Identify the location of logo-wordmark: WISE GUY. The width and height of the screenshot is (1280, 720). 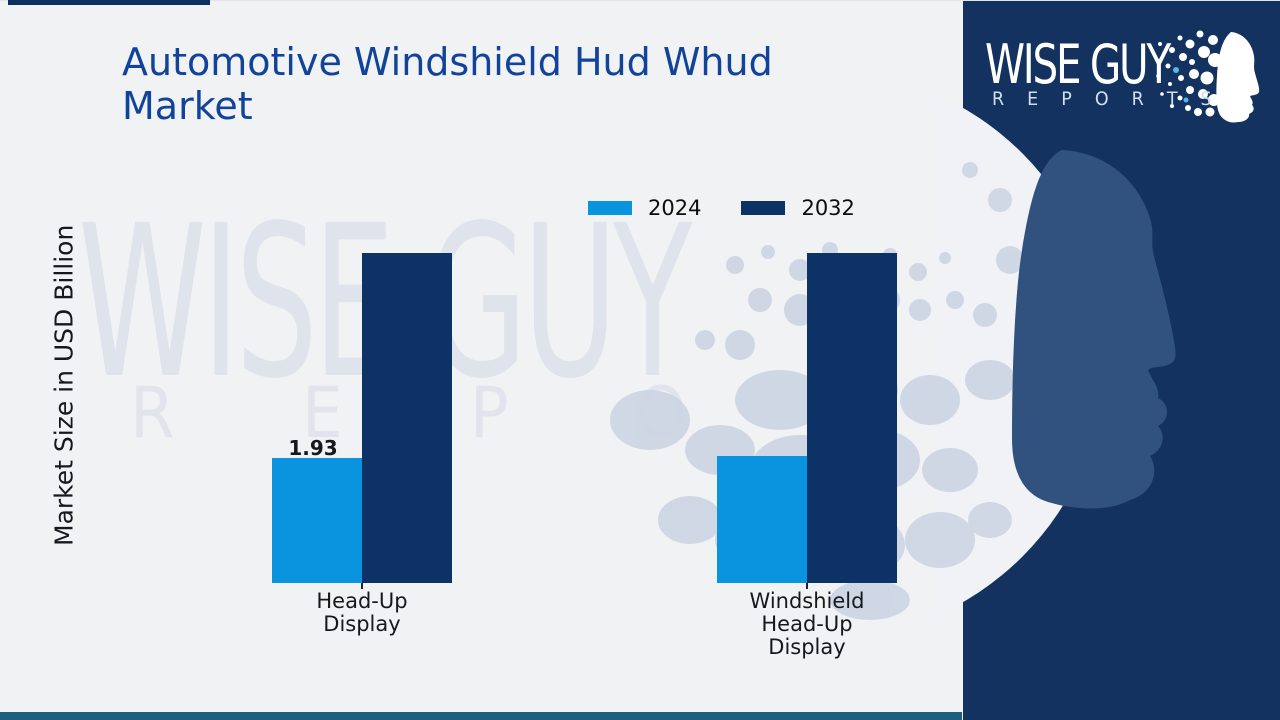
(1078, 64).